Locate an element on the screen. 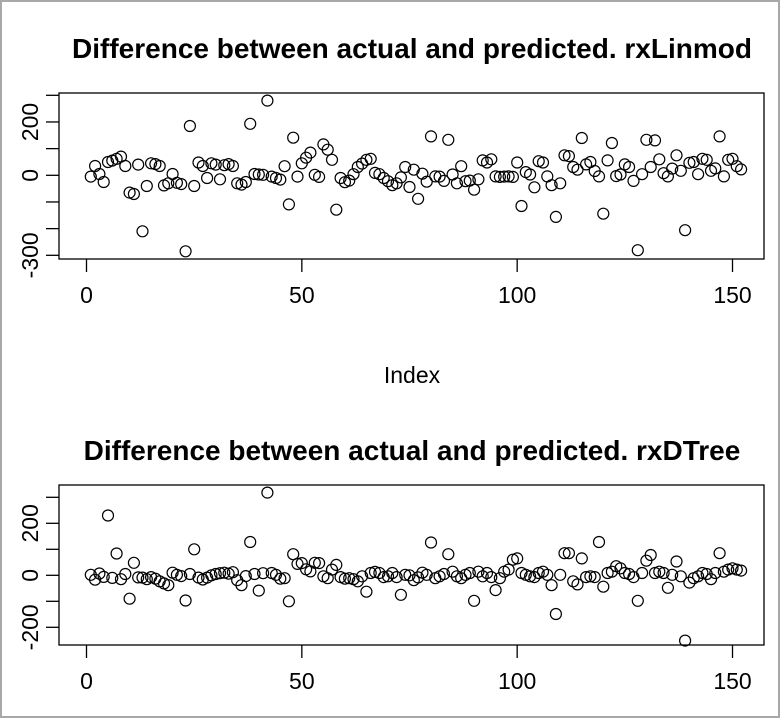 This screenshot has width=780, height=718. x-tick-label: 50 is located at coordinates (302, 681).